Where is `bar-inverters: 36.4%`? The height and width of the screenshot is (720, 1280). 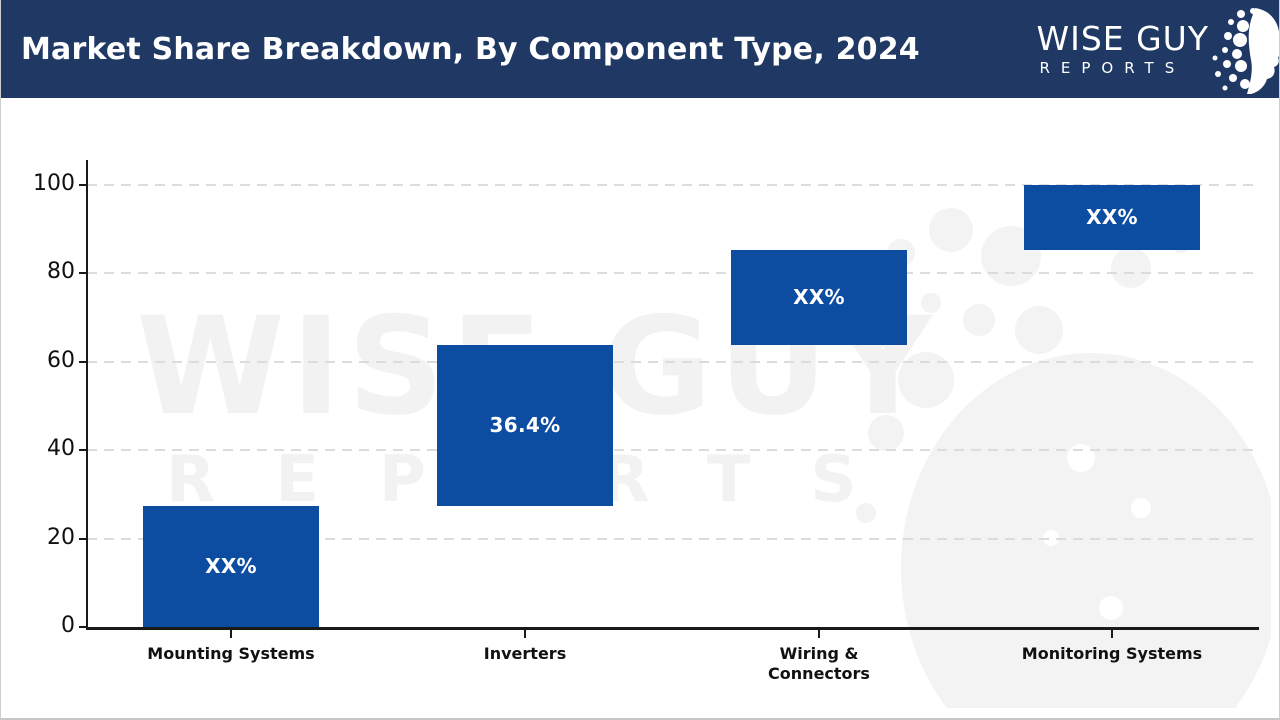
bar-inverters: 36.4% is located at coordinates (525, 425).